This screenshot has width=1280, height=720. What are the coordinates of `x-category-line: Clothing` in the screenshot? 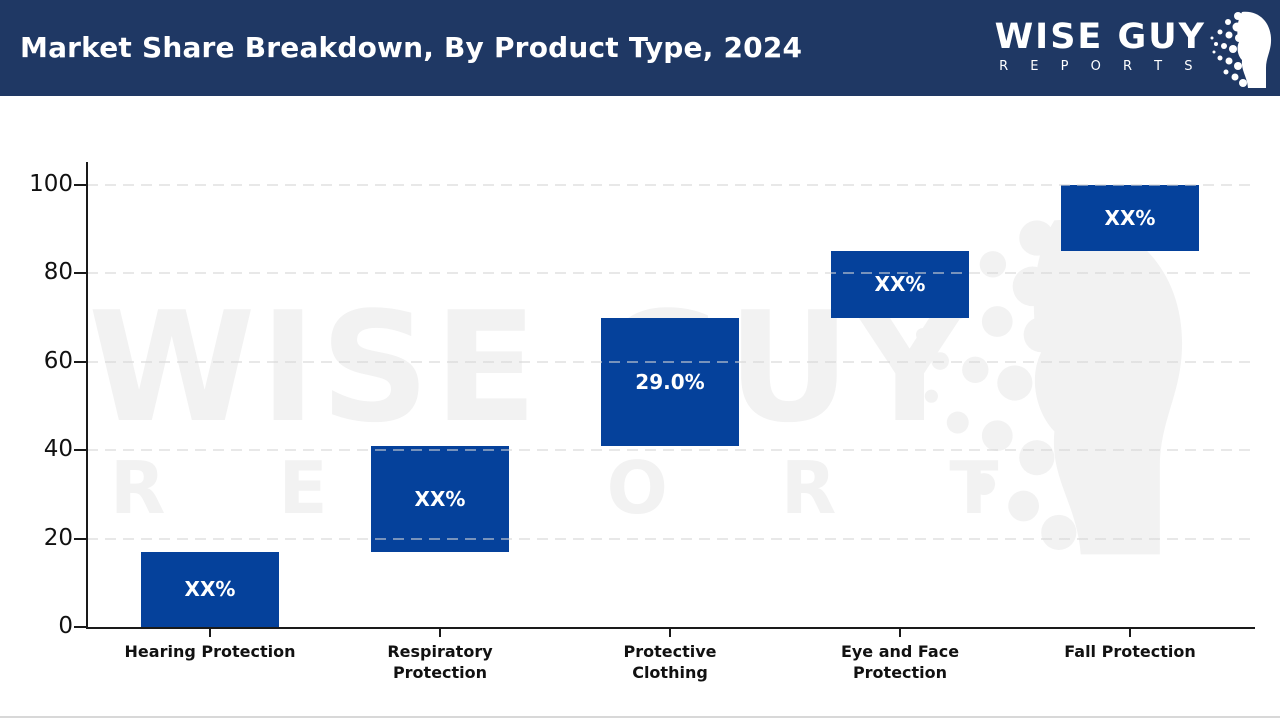 It's located at (670, 672).